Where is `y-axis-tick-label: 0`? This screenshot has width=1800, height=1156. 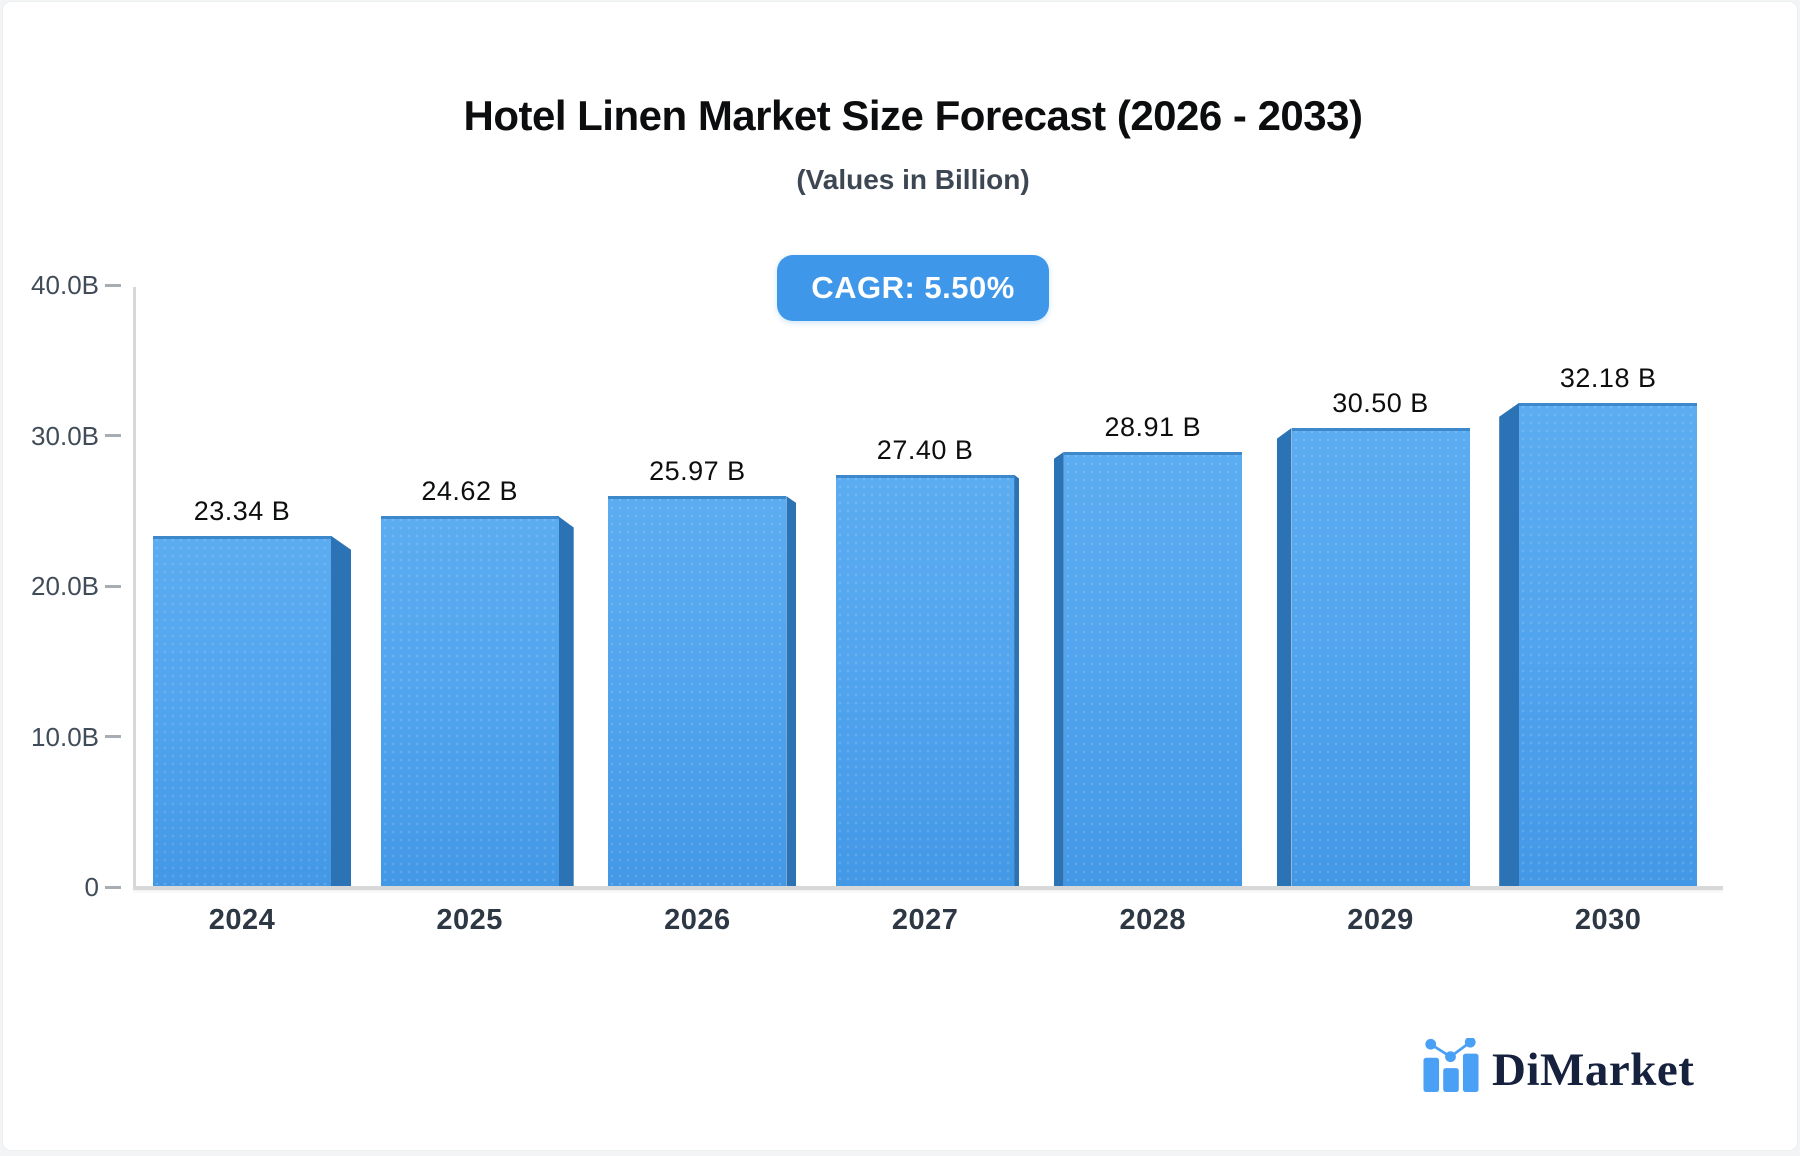 y-axis-tick-label: 0 is located at coordinates (91, 887).